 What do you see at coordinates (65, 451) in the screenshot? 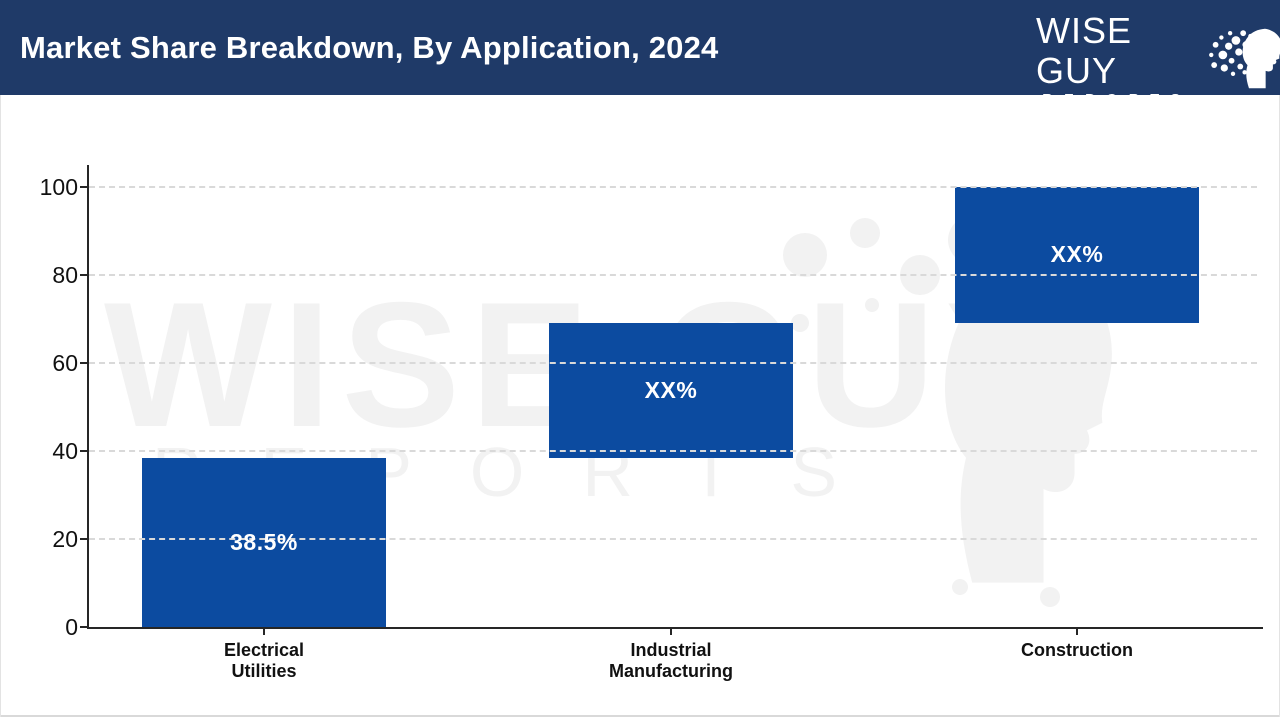
I see `y-tick-label: 40` at bounding box center [65, 451].